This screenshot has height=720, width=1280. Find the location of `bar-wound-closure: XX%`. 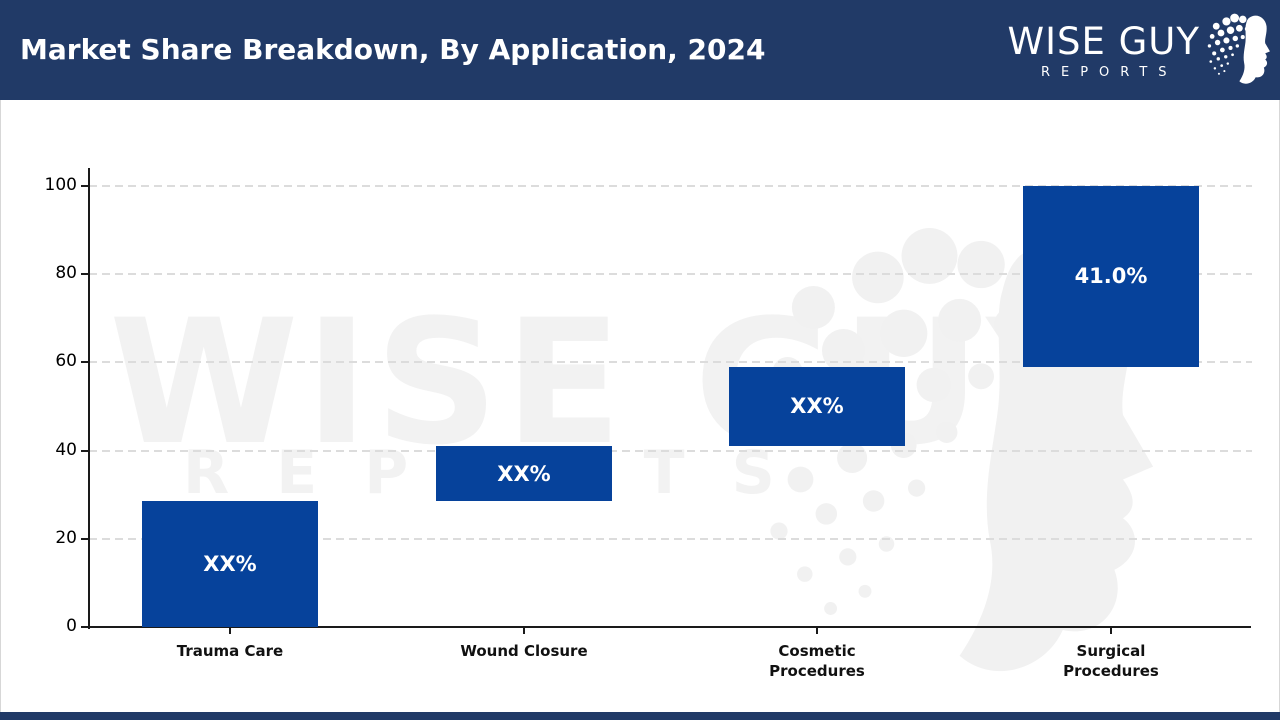

bar-wound-closure: XX% is located at coordinates (524, 474).